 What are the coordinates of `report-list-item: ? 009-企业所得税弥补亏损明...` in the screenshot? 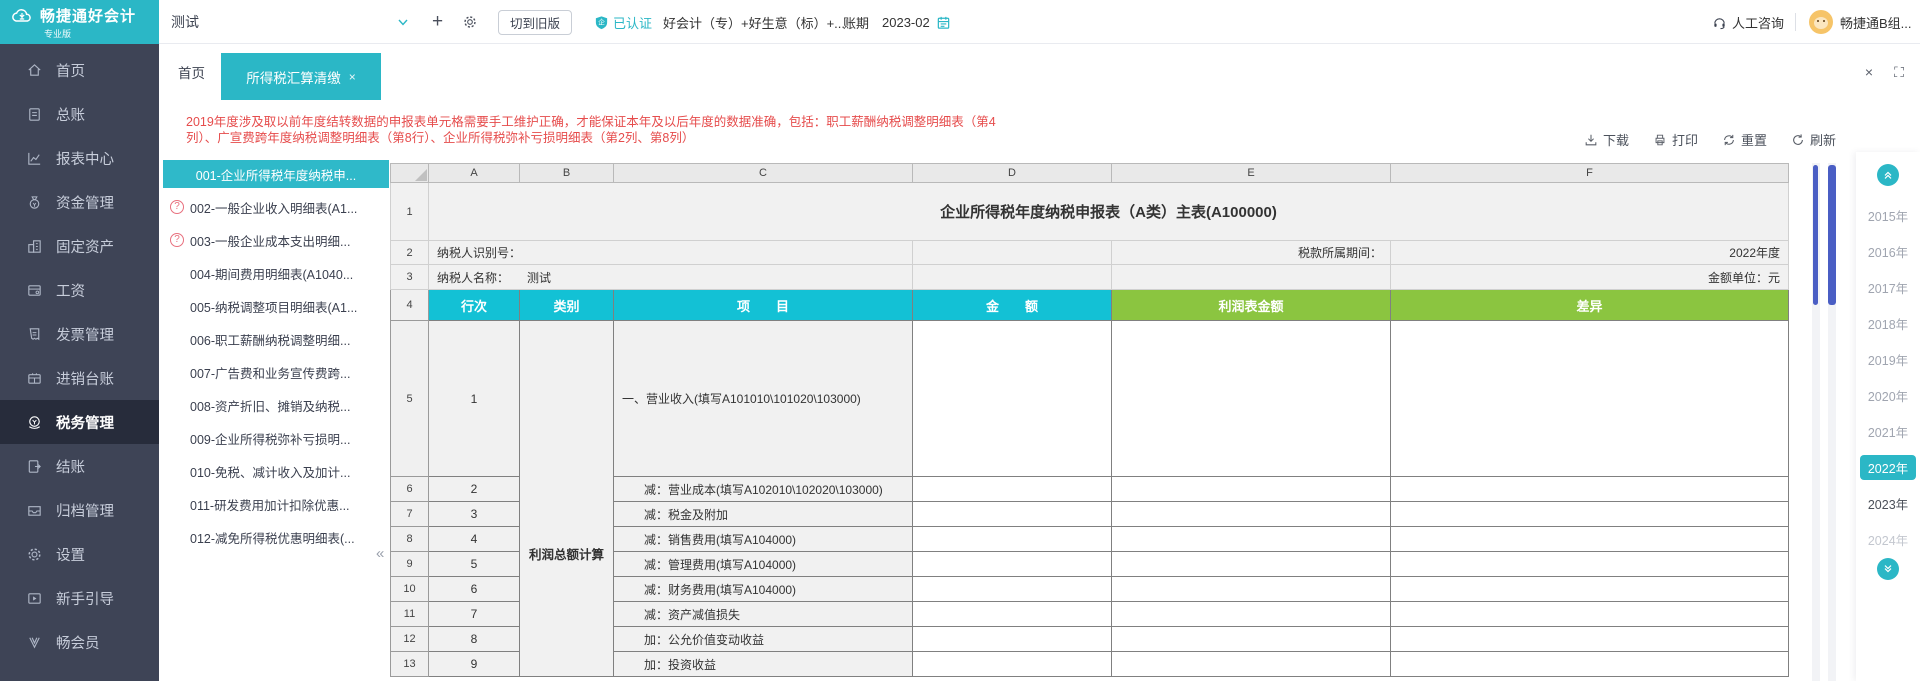 It's located at (276, 438).